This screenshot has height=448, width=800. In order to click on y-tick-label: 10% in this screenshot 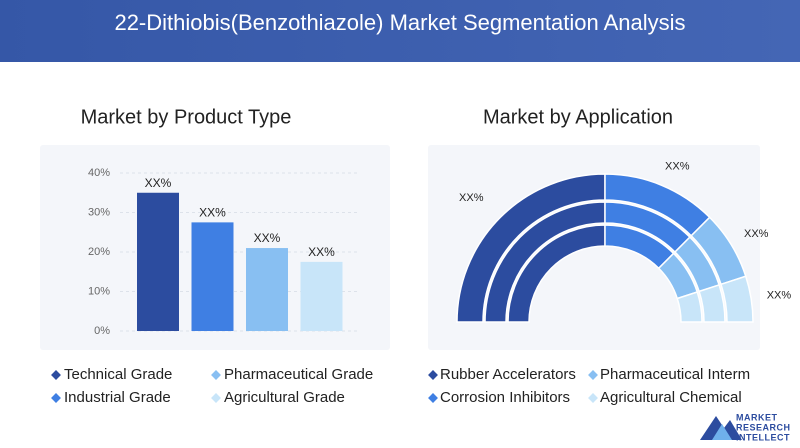, I will do `click(99, 291)`.